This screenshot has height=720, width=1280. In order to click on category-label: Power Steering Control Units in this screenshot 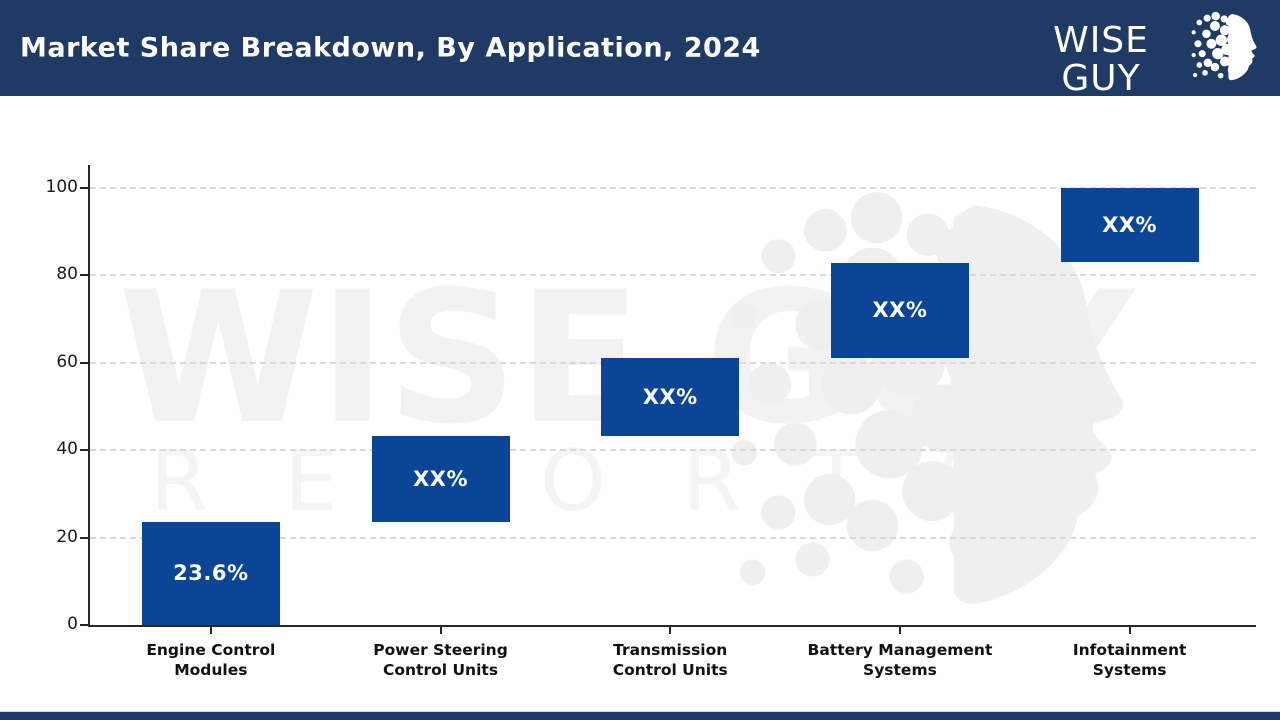, I will do `click(441, 660)`.